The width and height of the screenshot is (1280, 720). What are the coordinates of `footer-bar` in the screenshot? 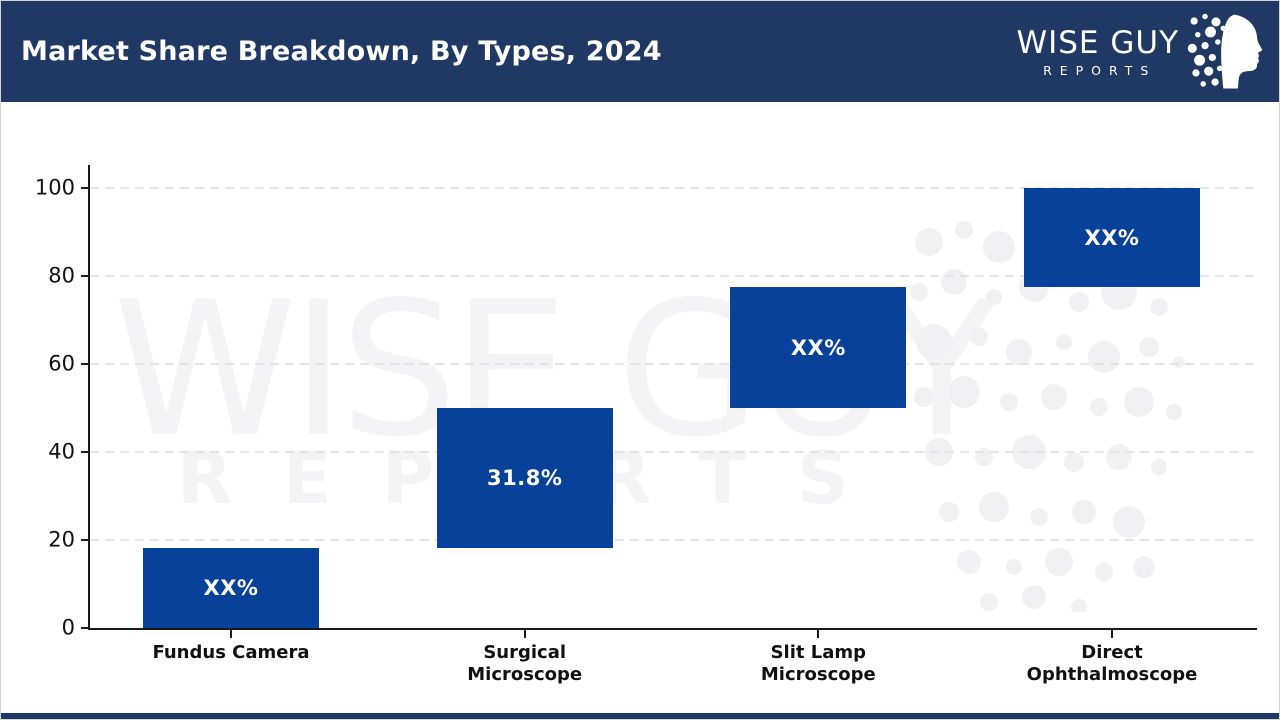 It's located at (640, 716).